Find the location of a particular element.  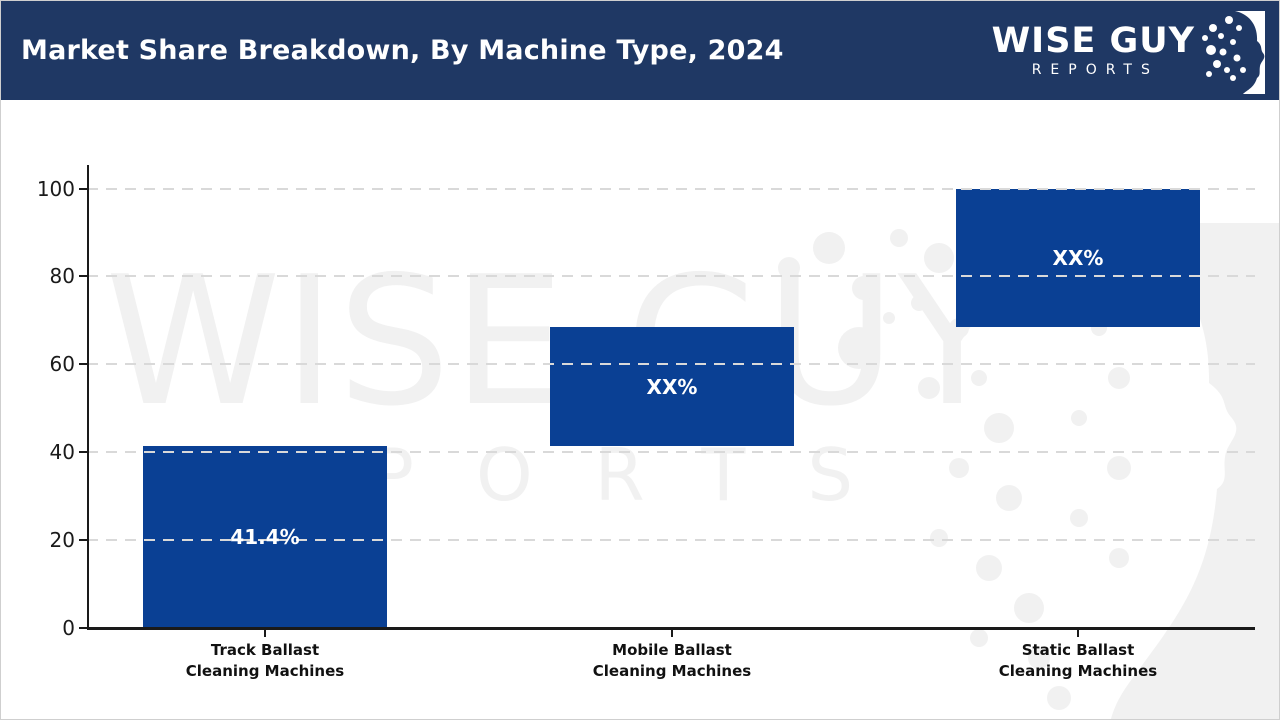

ytick-label-20: 20 is located at coordinates (62, 540).